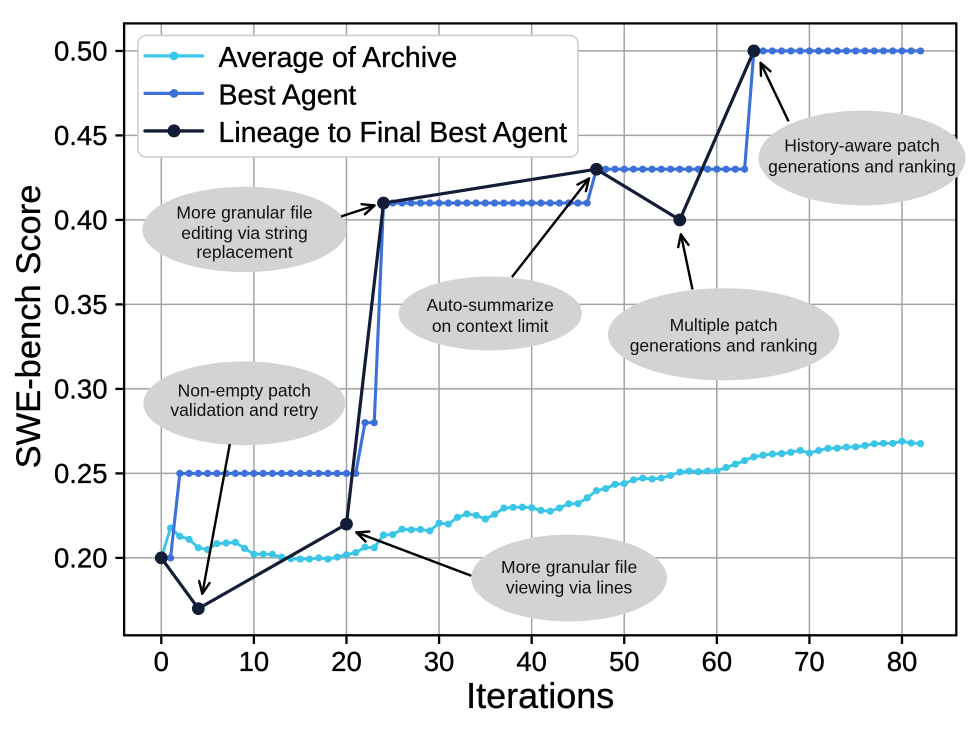  What do you see at coordinates (244, 391) in the screenshot?
I see `svg-text: Non-empty patch` at bounding box center [244, 391].